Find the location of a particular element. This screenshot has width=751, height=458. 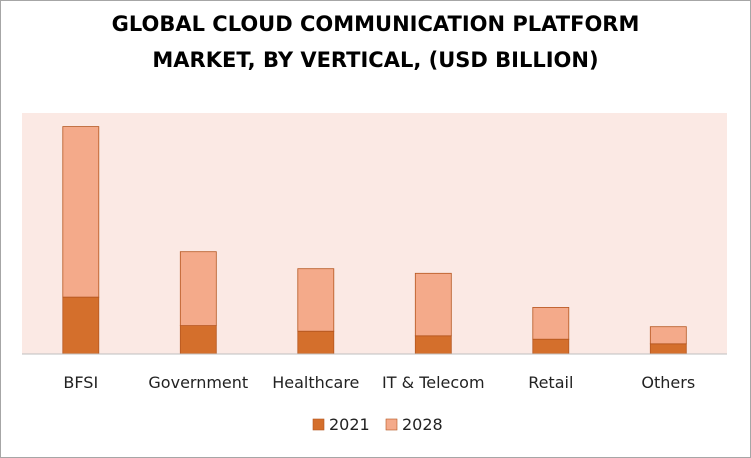

bar-2021-others is located at coordinates (668, 349).